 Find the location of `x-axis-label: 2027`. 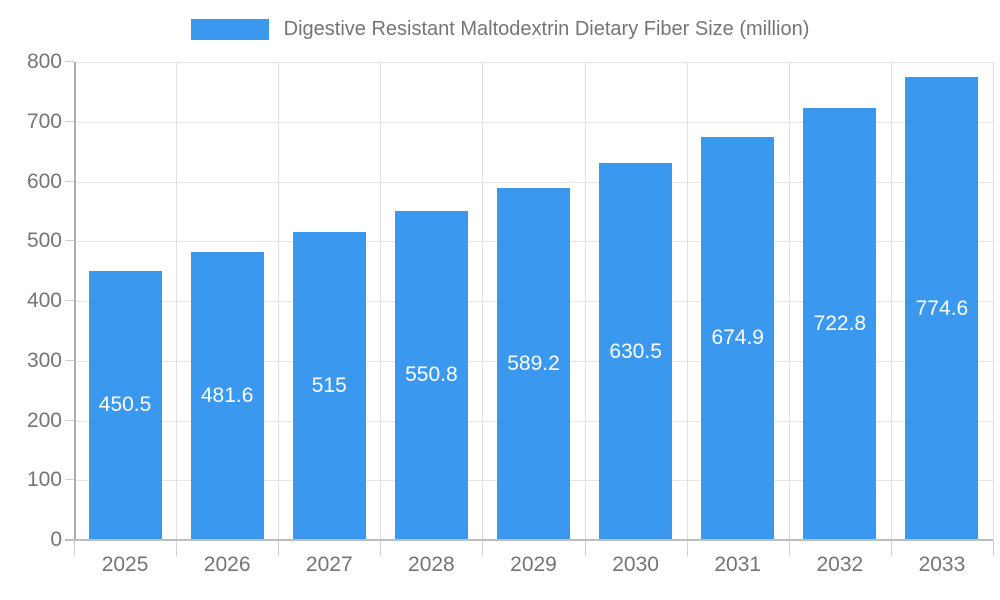

x-axis-label: 2027 is located at coordinates (329, 564).